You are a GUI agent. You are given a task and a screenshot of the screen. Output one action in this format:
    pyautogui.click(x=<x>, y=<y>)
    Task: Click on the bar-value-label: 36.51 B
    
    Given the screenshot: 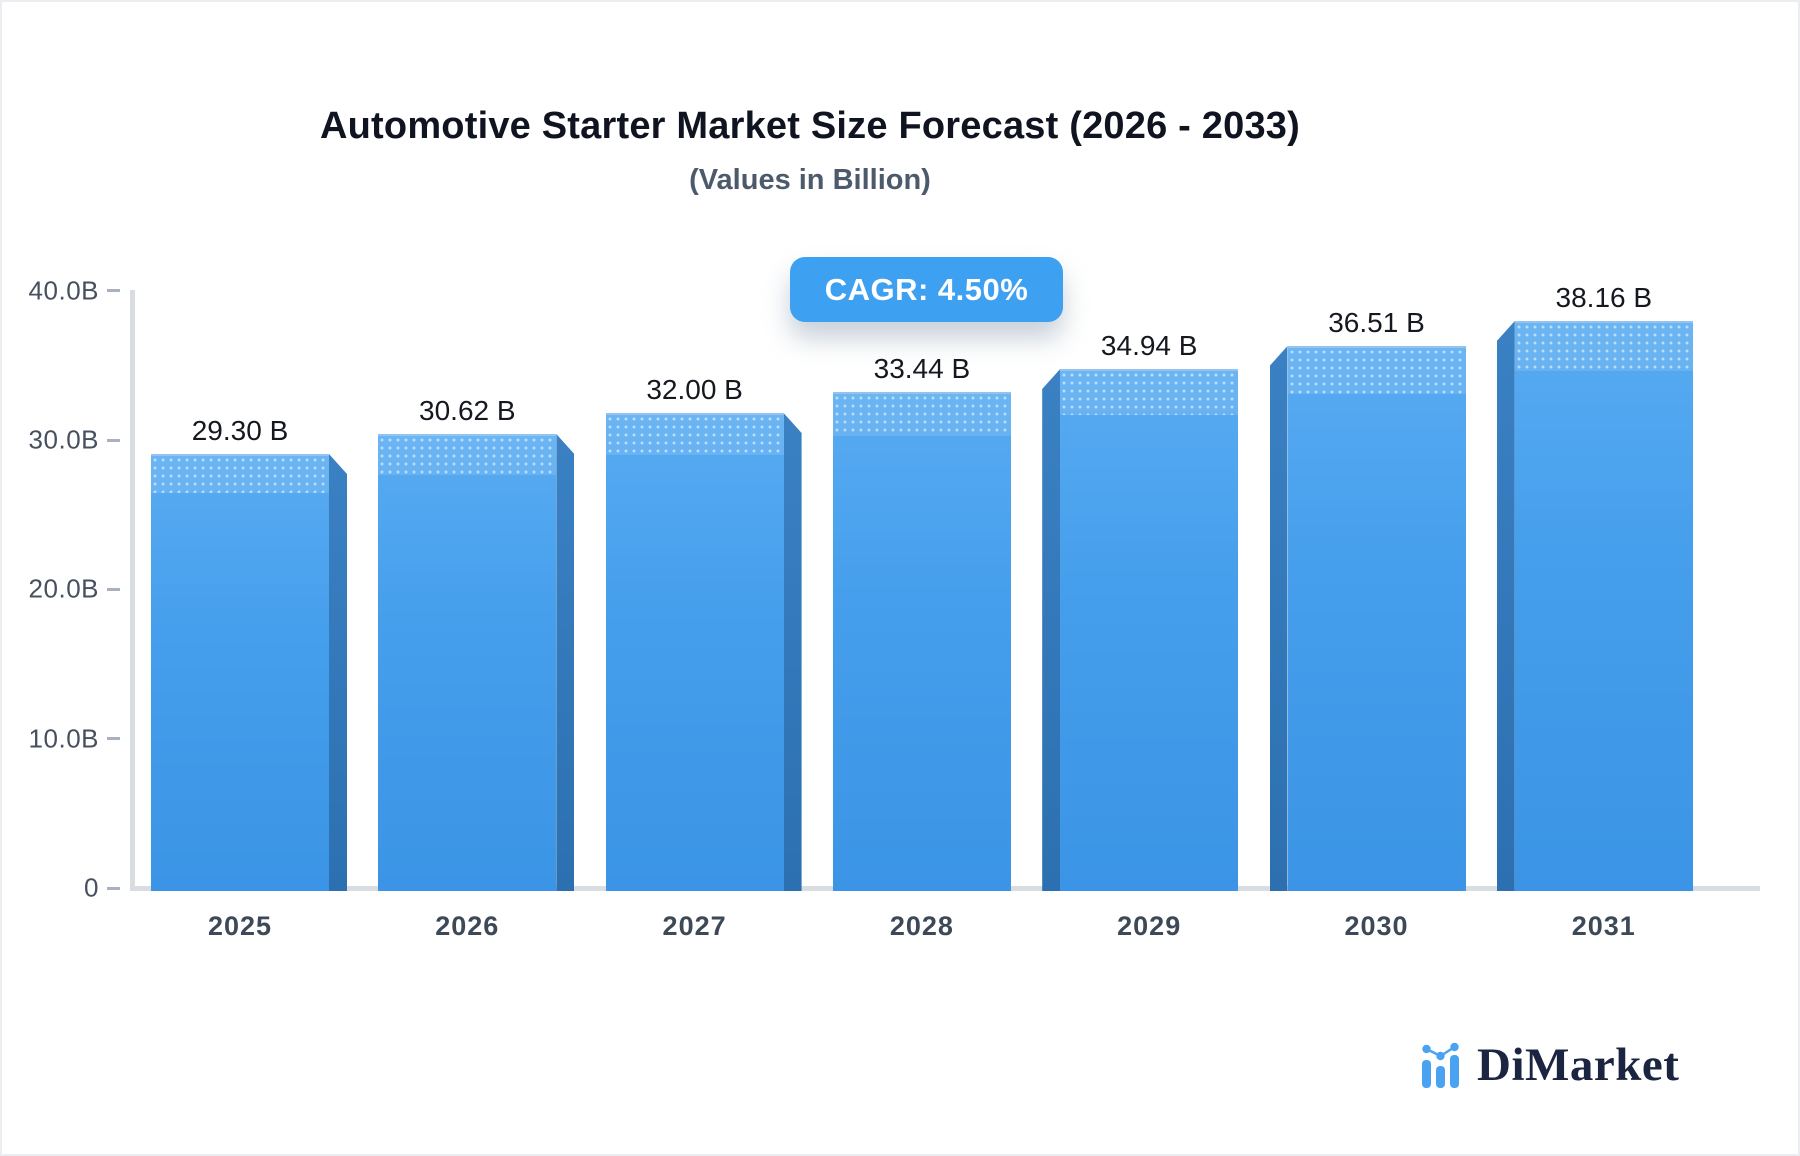 What is the action you would take?
    pyautogui.click(x=1376, y=322)
    